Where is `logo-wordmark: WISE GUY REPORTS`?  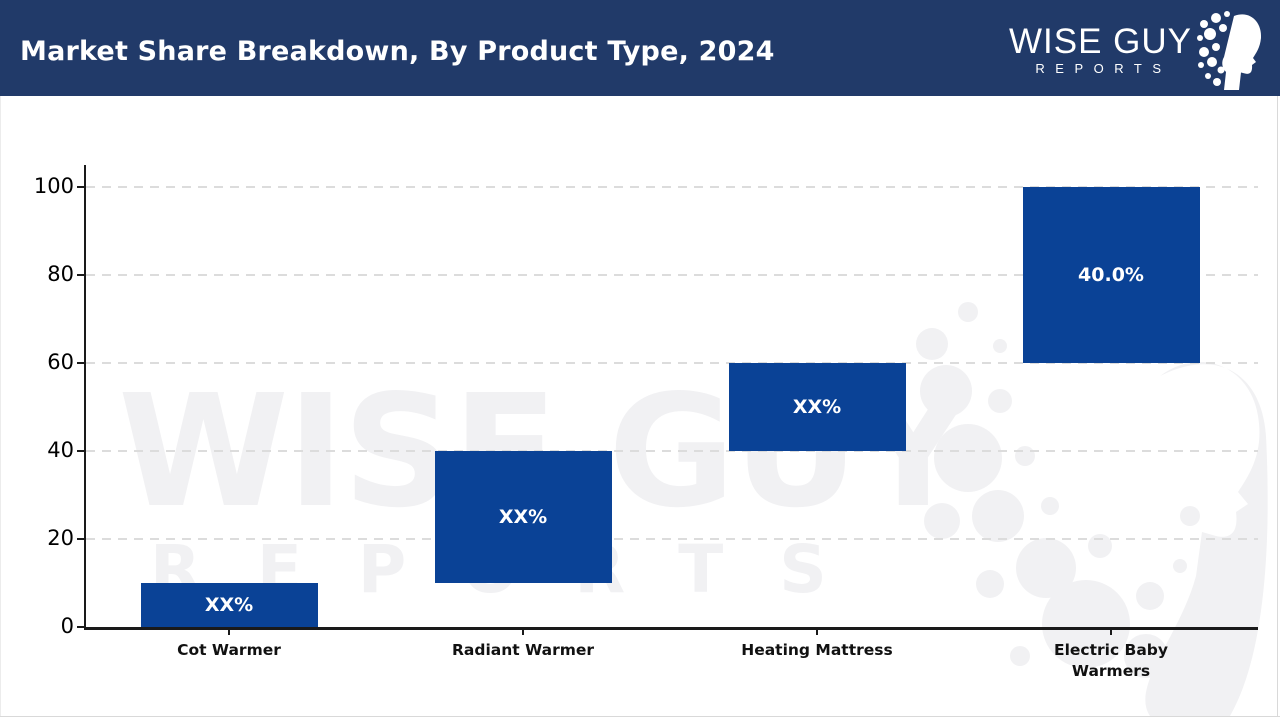
logo-wordmark: WISE GUY REPORTS is located at coordinates (1100, 49).